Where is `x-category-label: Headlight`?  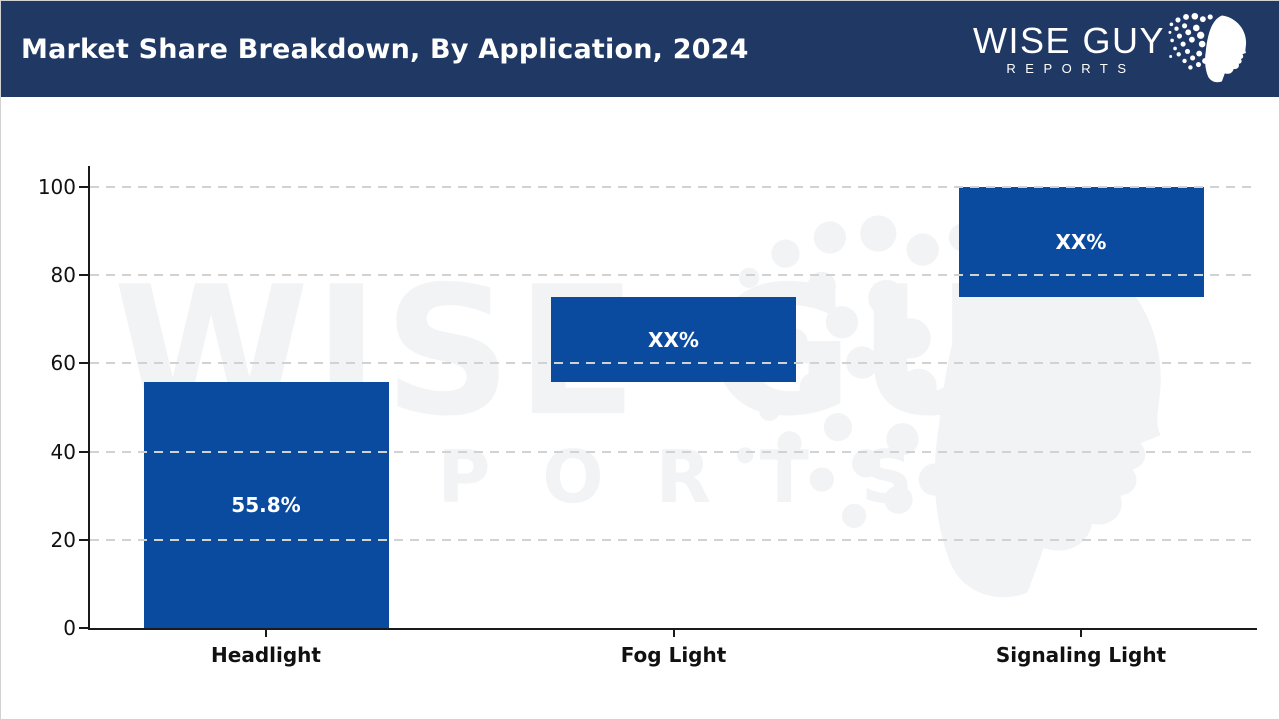
x-category-label: Headlight is located at coordinates (266, 655).